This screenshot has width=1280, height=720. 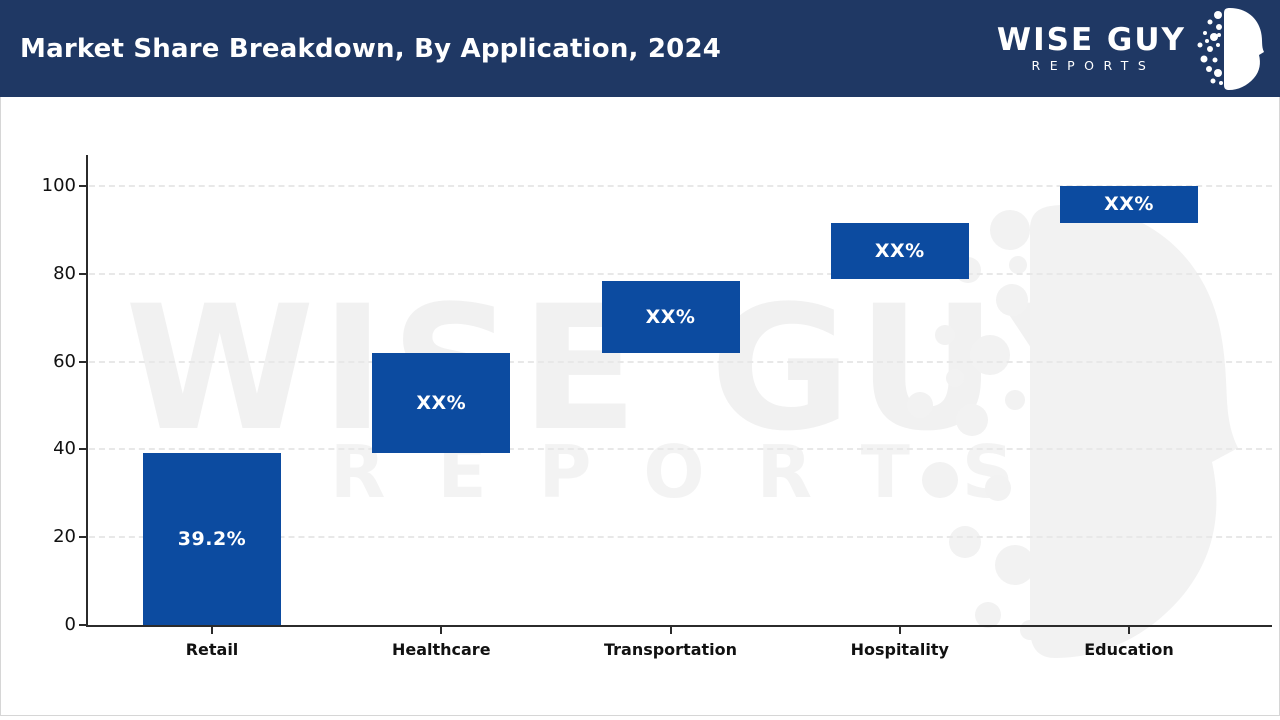 What do you see at coordinates (64, 449) in the screenshot?
I see `y-tick-label: 40` at bounding box center [64, 449].